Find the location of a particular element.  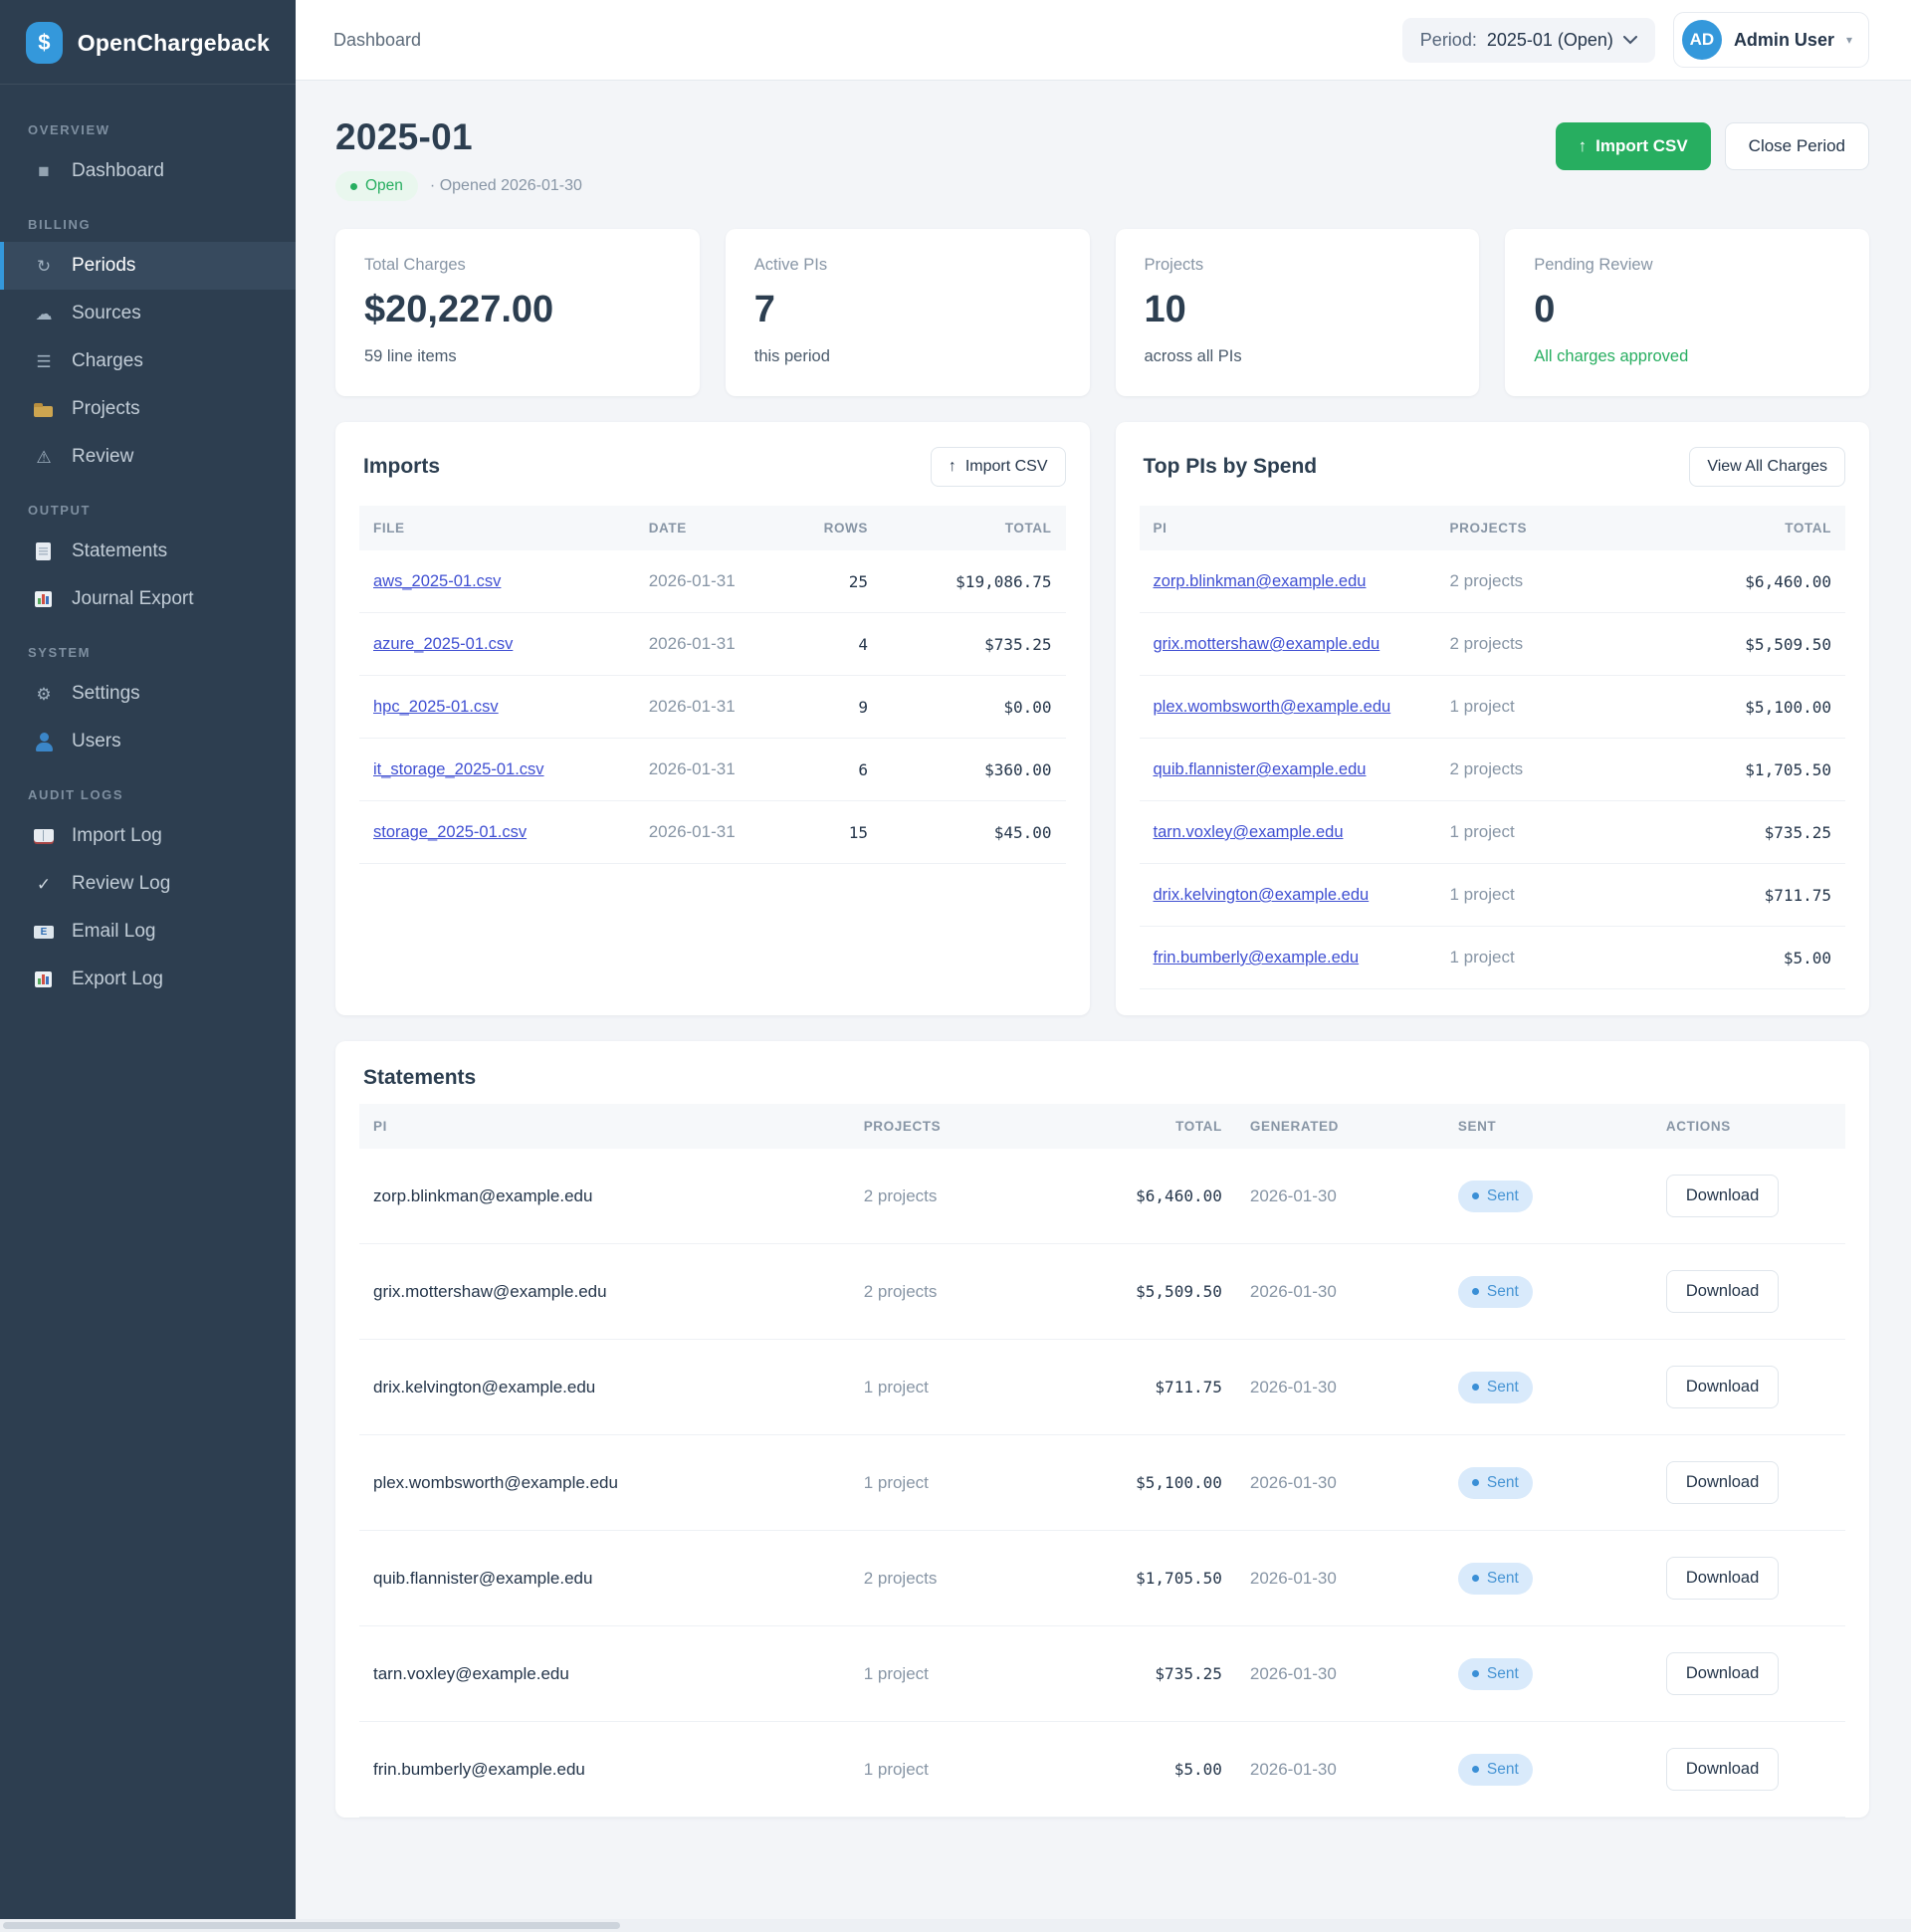

pi-link: tarn.voxley@example.edu is located at coordinates (1248, 832).